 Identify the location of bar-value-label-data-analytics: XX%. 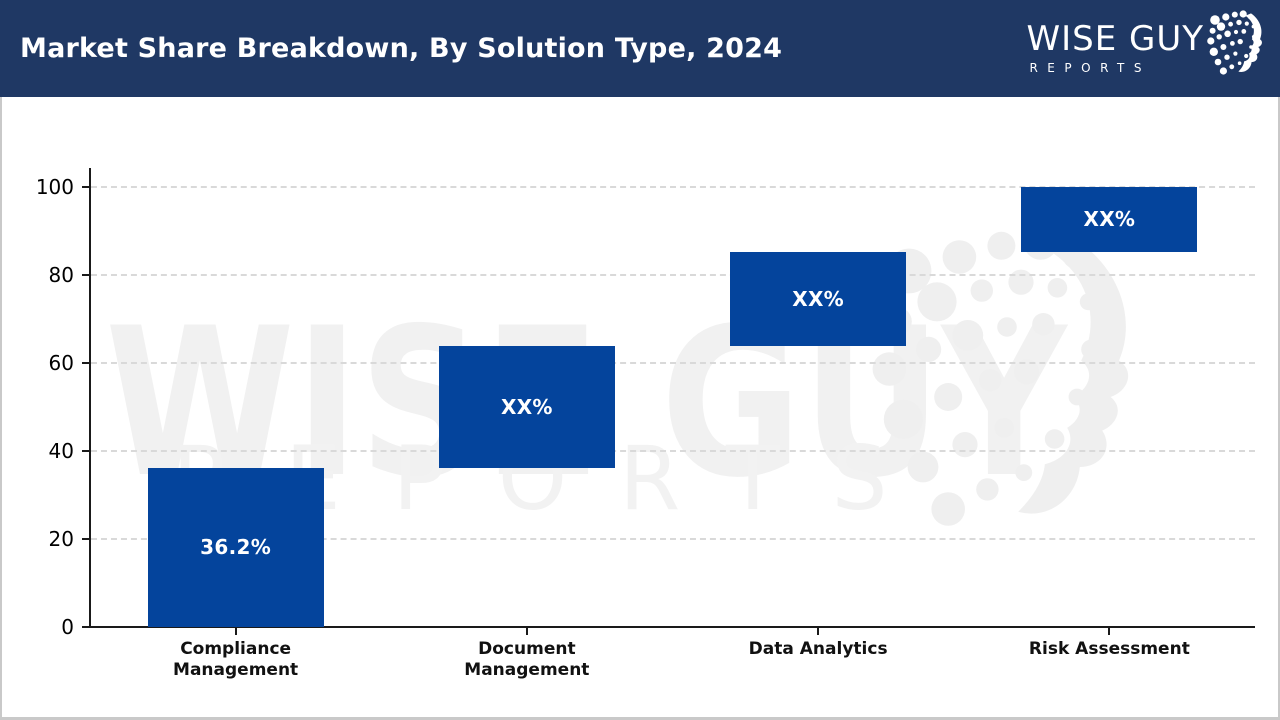
(818, 299).